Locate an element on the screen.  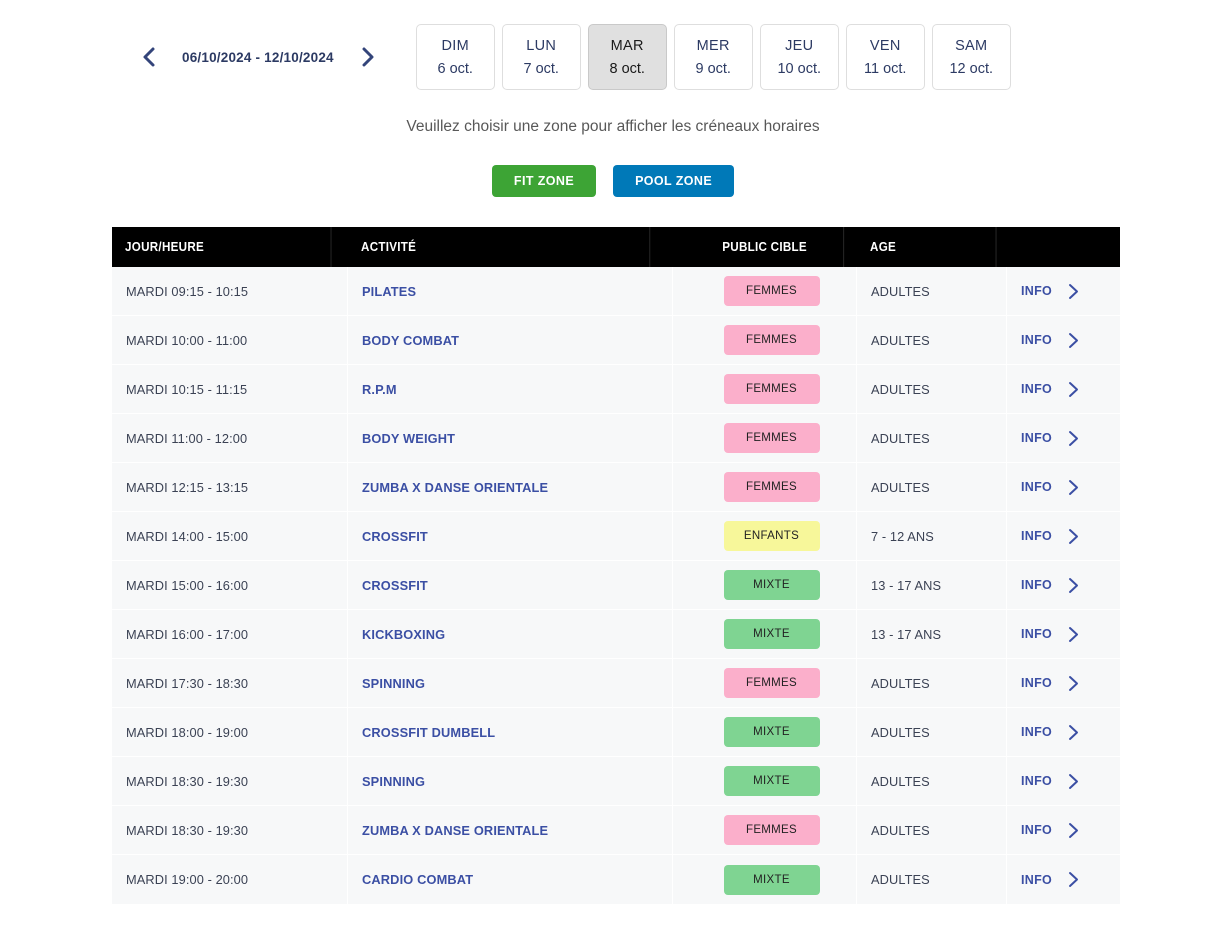
cell-time: MARDI 12:15 - 13:15 is located at coordinates (230, 487).